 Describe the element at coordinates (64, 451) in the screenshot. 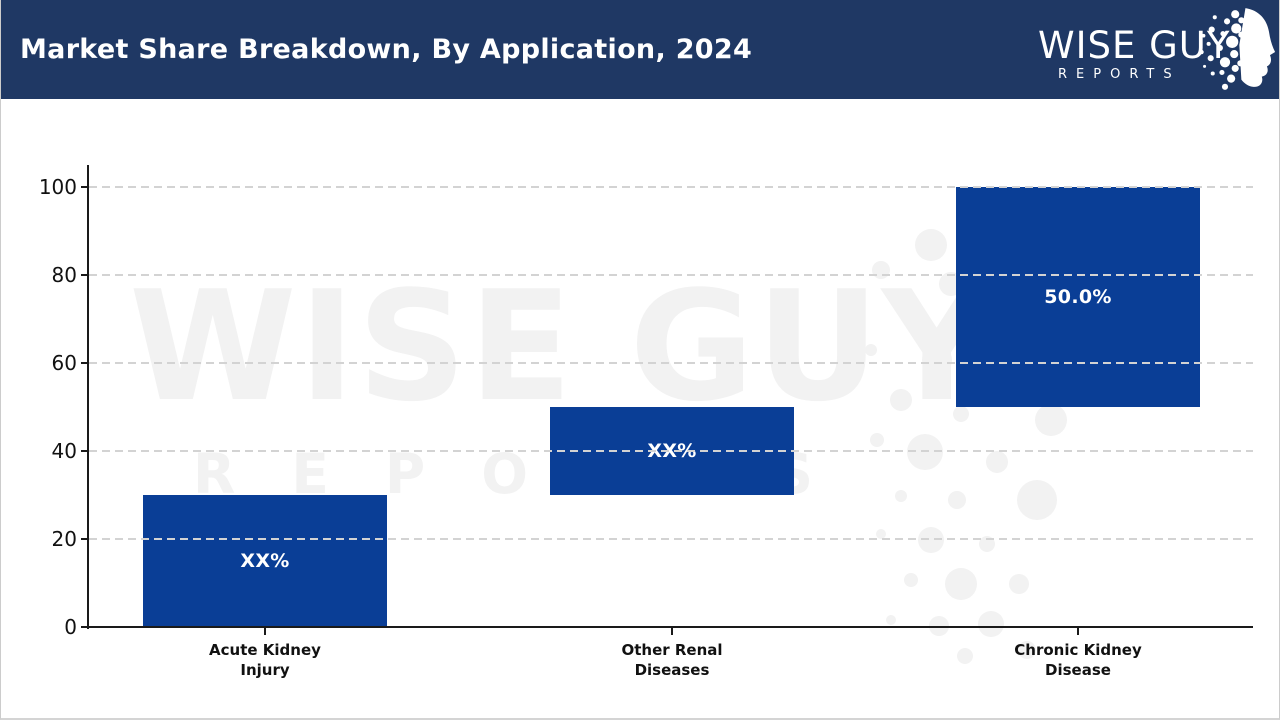

I see `y-tick-label-40: 40` at that location.